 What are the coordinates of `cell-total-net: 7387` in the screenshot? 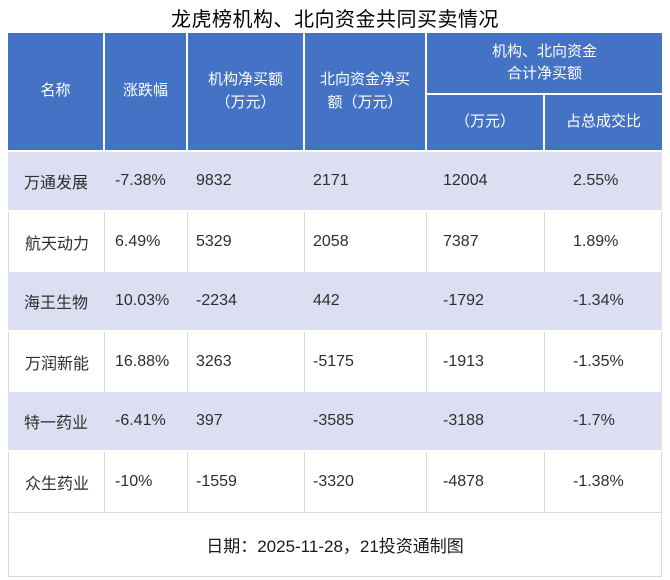 It's located at (486, 242).